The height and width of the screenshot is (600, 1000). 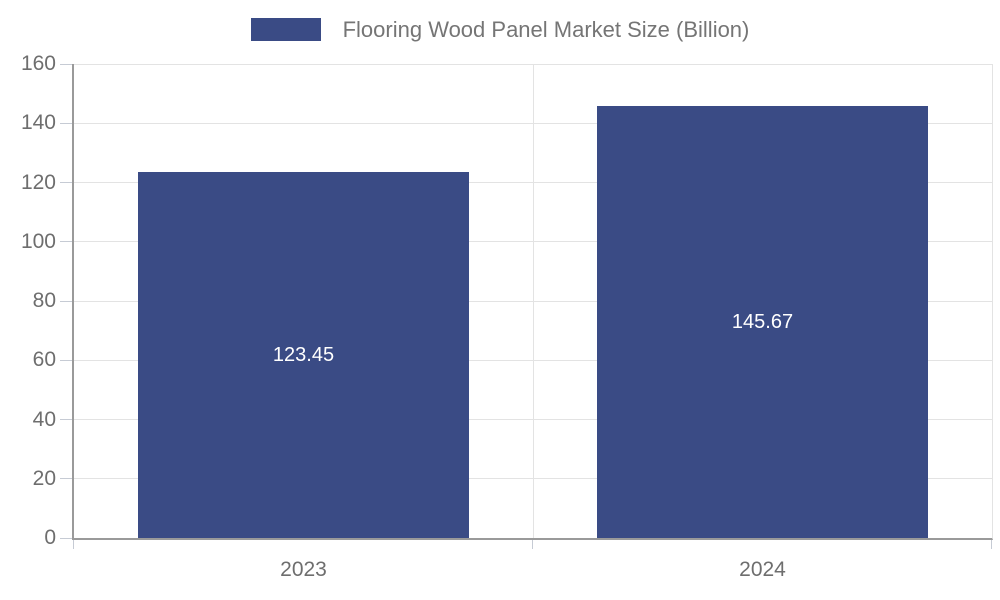 What do you see at coordinates (44, 300) in the screenshot?
I see `y-tick-label-80: 80` at bounding box center [44, 300].